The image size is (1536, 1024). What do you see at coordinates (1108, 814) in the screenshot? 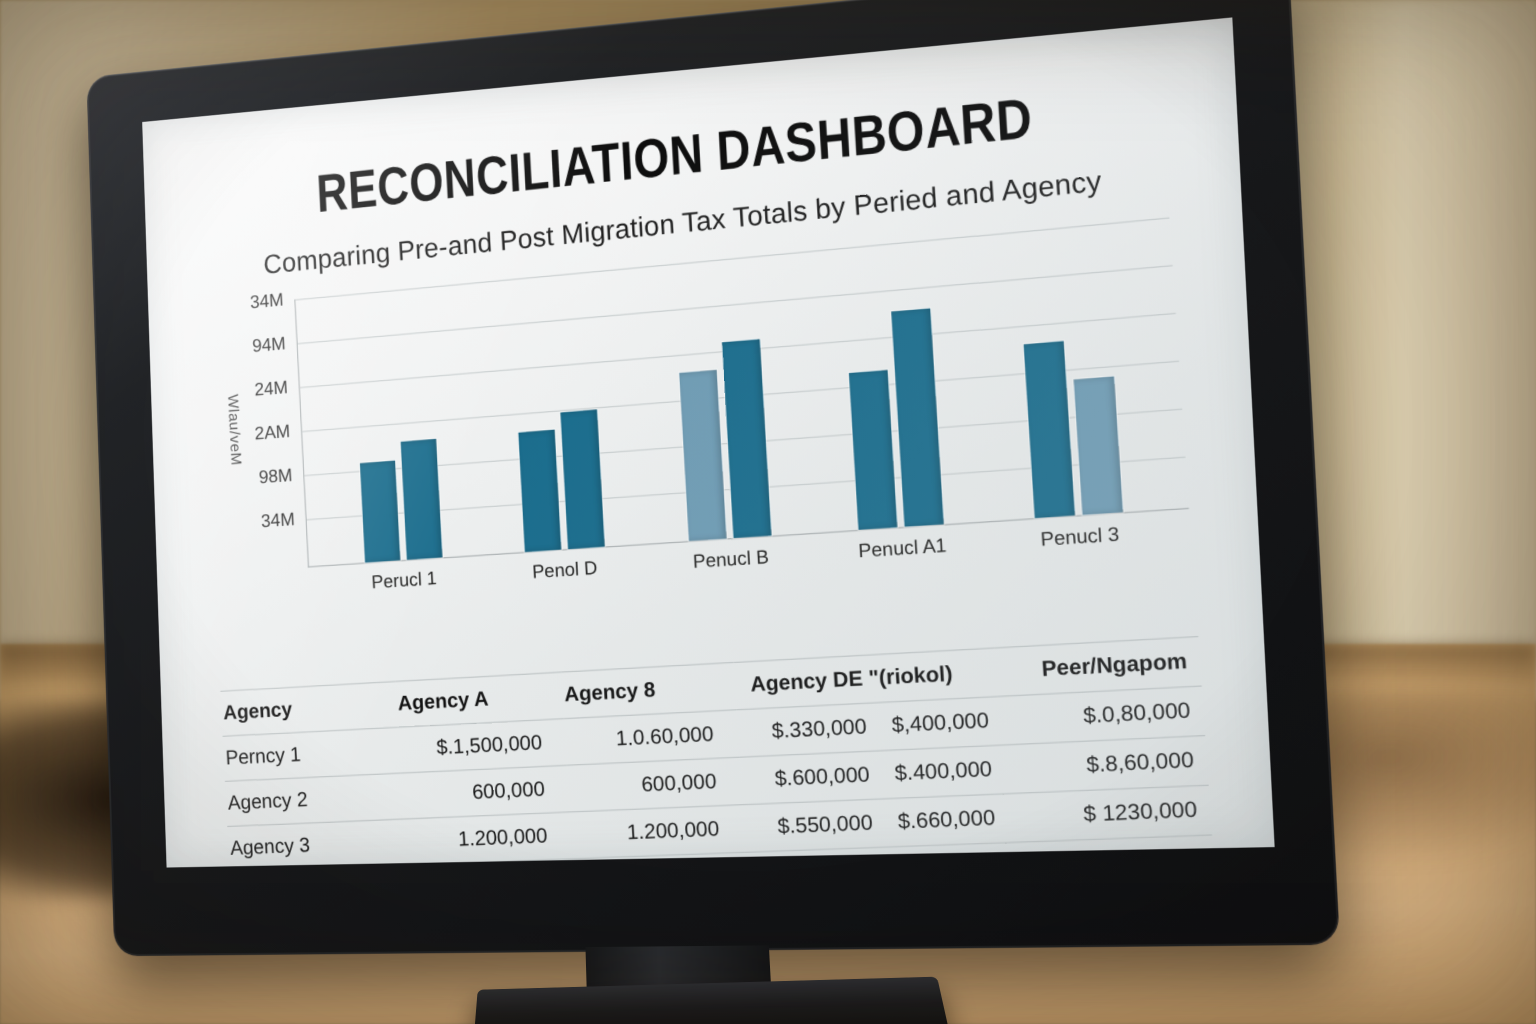
I see `cell-peer-ngapom: $ 1230,000` at bounding box center [1108, 814].